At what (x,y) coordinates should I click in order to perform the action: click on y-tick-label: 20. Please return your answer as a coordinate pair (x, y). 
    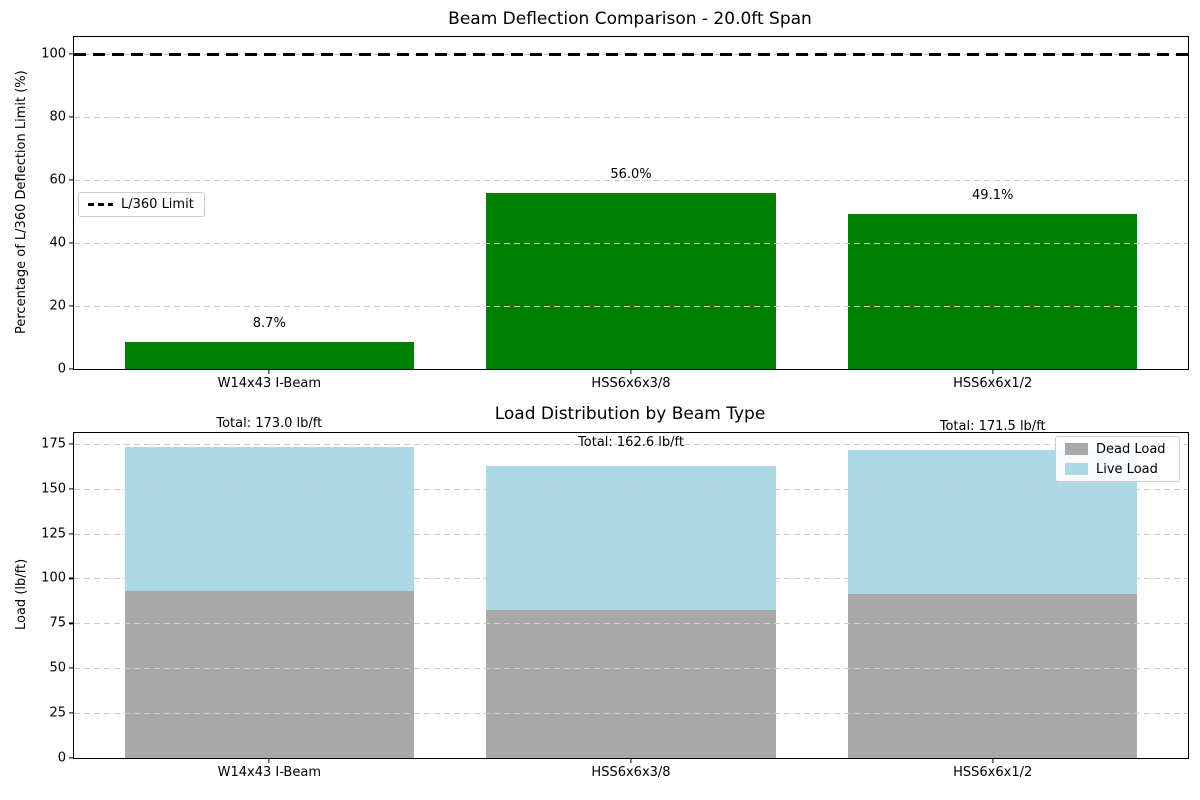
    Looking at the image, I should click on (57, 306).